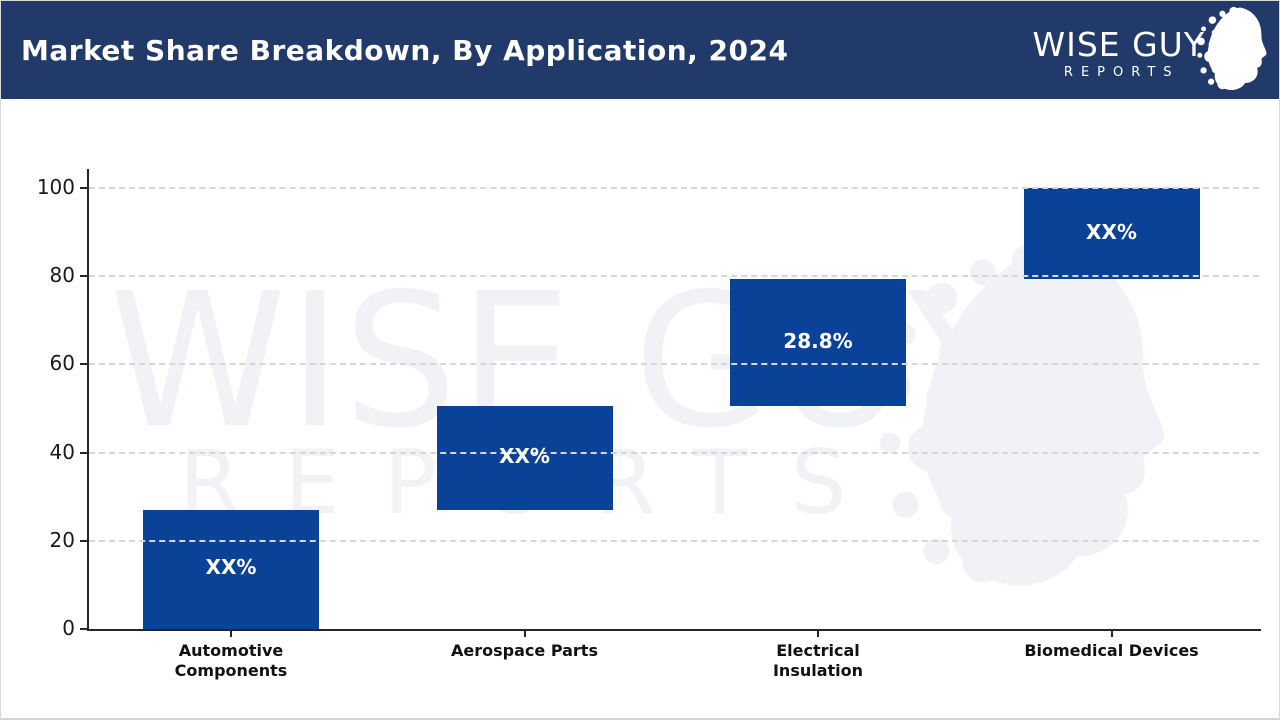 The height and width of the screenshot is (720, 1280). I want to click on y-tick-label: 60, so click(62, 363).